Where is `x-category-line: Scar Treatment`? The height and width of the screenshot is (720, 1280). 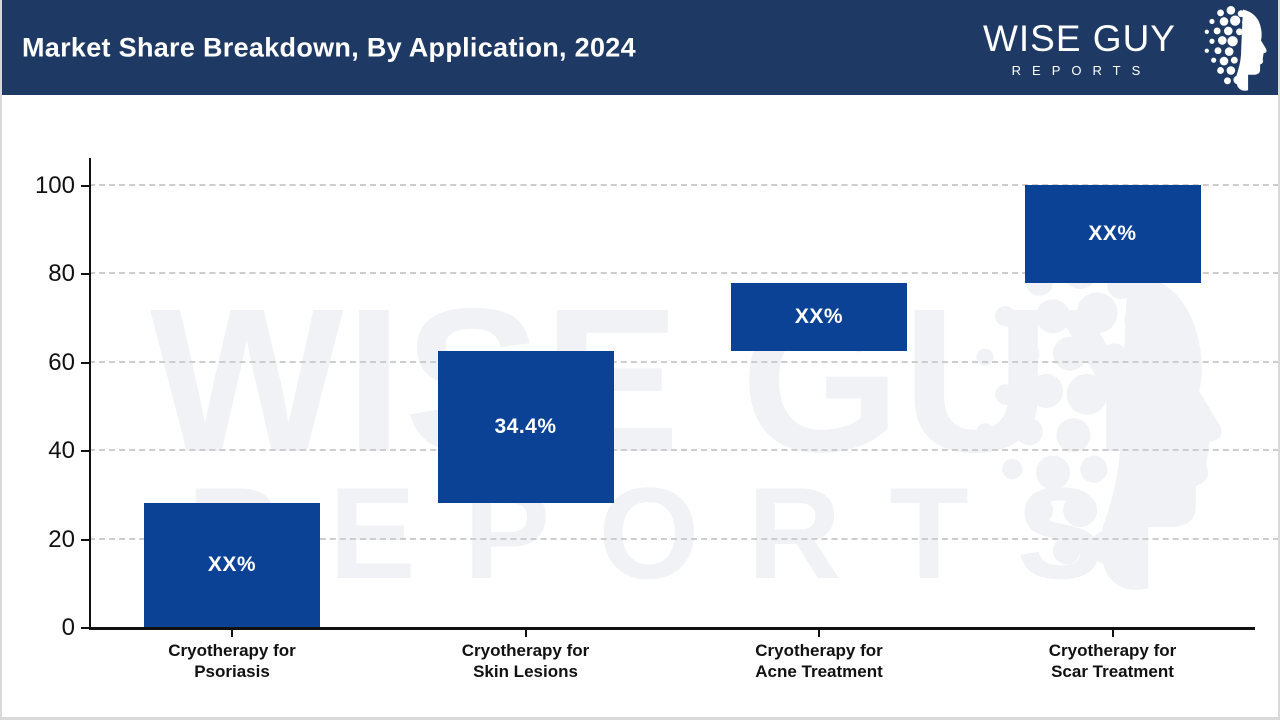
x-category-line: Scar Treatment is located at coordinates (1112, 672).